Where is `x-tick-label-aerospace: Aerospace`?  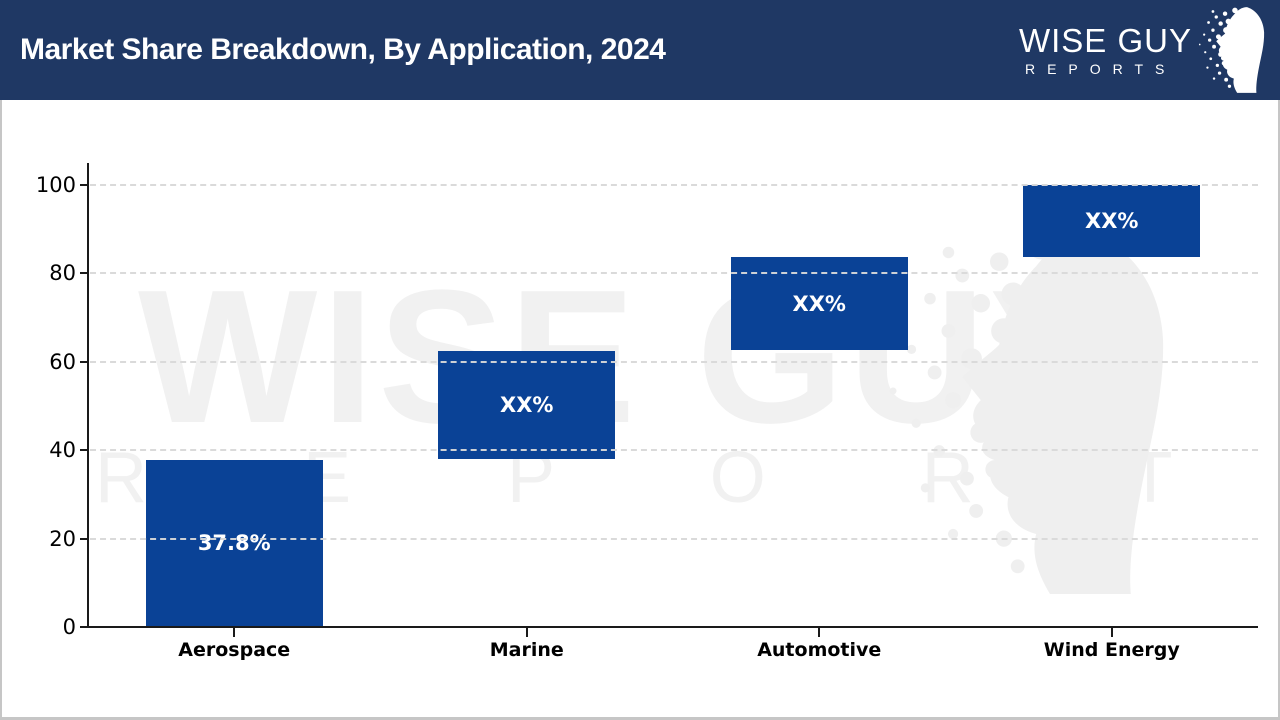 x-tick-label-aerospace: Aerospace is located at coordinates (234, 650).